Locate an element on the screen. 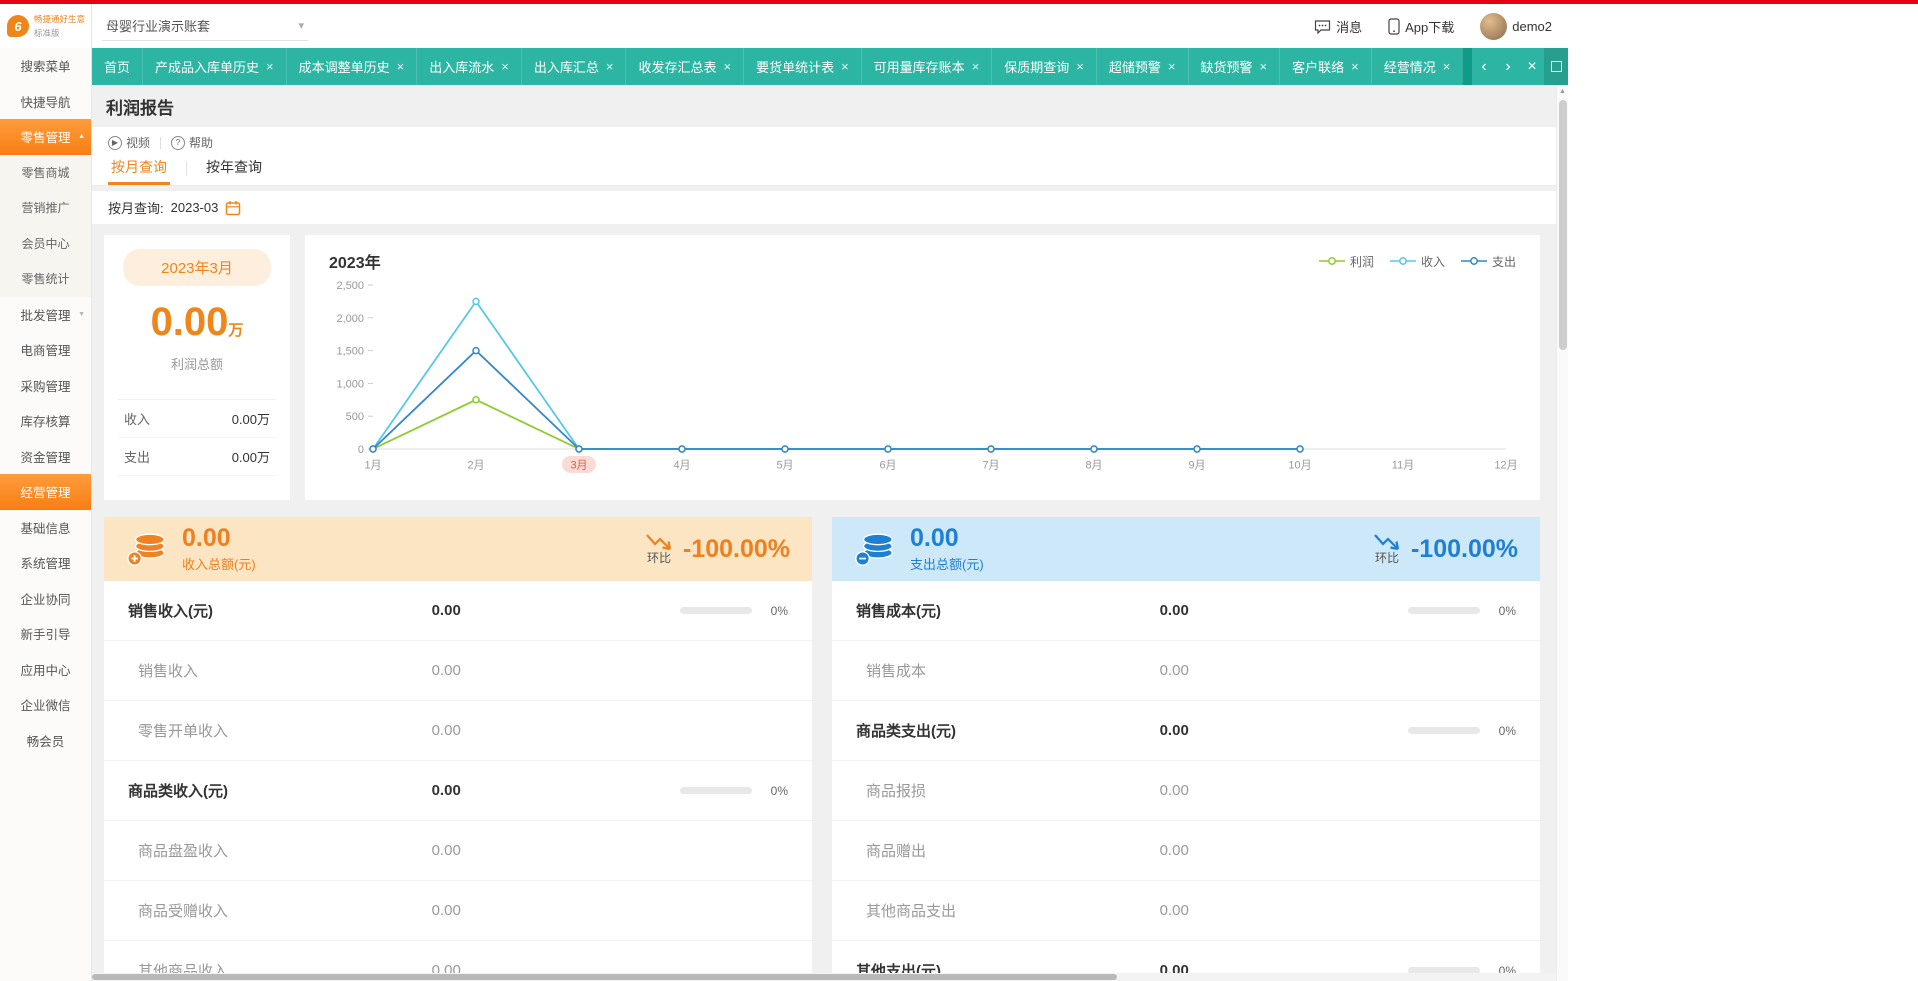 This screenshot has height=981, width=1918. sidebar-item: 应用中心 is located at coordinates (45, 670).